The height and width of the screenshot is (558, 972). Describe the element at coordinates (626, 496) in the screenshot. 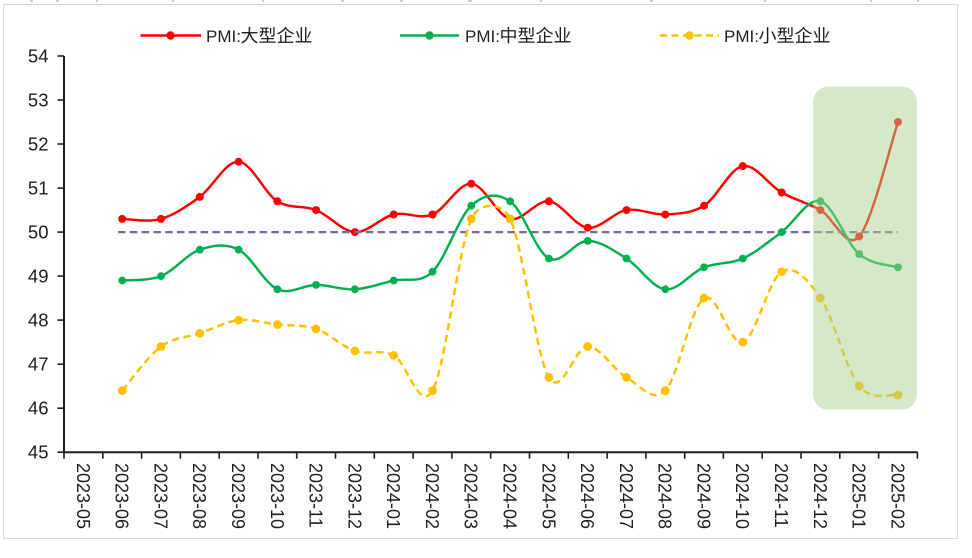

I see `svg-text: 2024-07` at that location.